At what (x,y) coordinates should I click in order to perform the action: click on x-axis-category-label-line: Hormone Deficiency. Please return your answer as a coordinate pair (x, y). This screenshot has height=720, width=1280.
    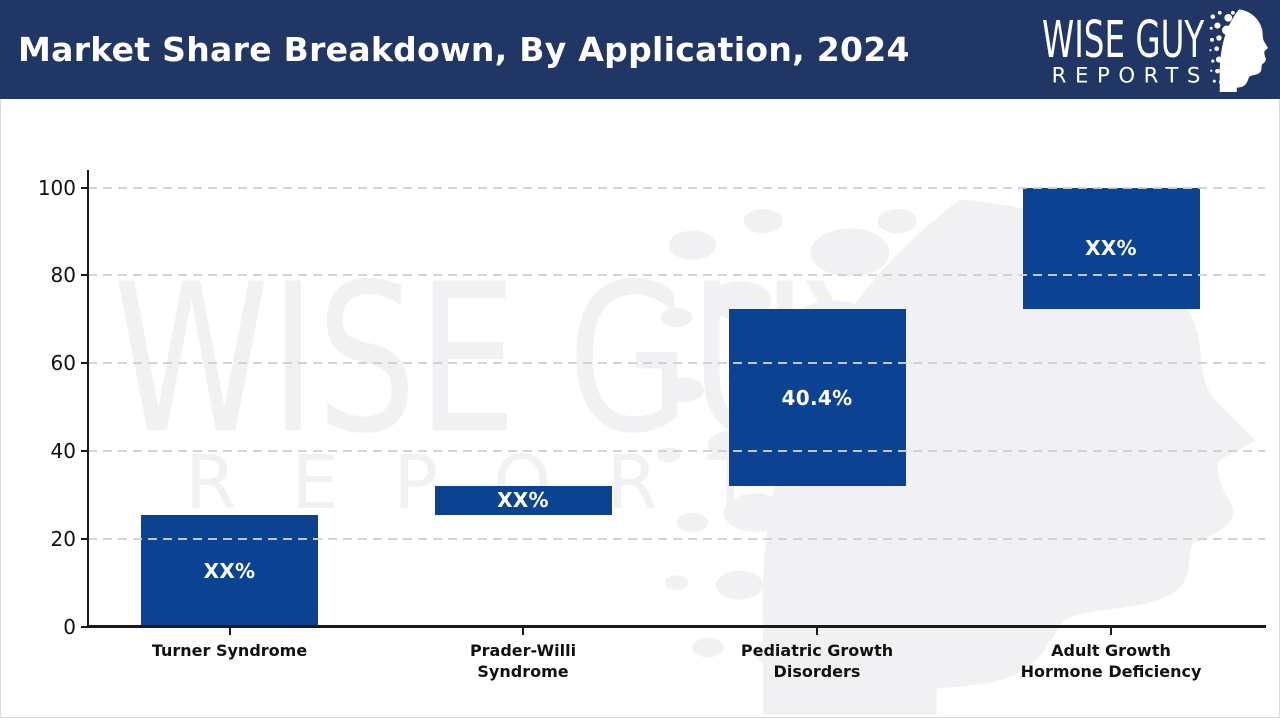
    Looking at the image, I should click on (1111, 671).